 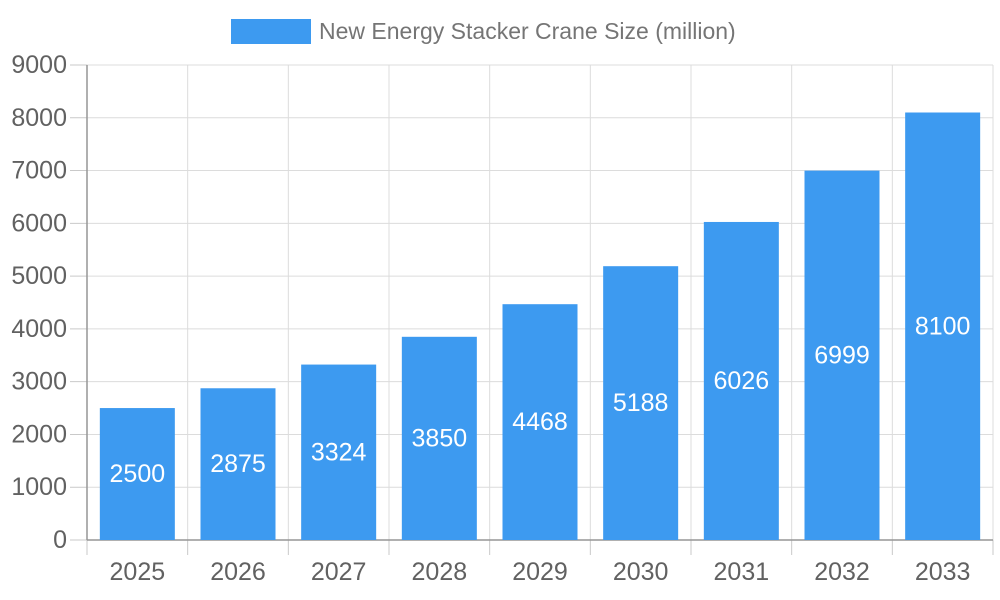 What do you see at coordinates (943, 572) in the screenshot?
I see `x-axis-tick-label: 2033` at bounding box center [943, 572].